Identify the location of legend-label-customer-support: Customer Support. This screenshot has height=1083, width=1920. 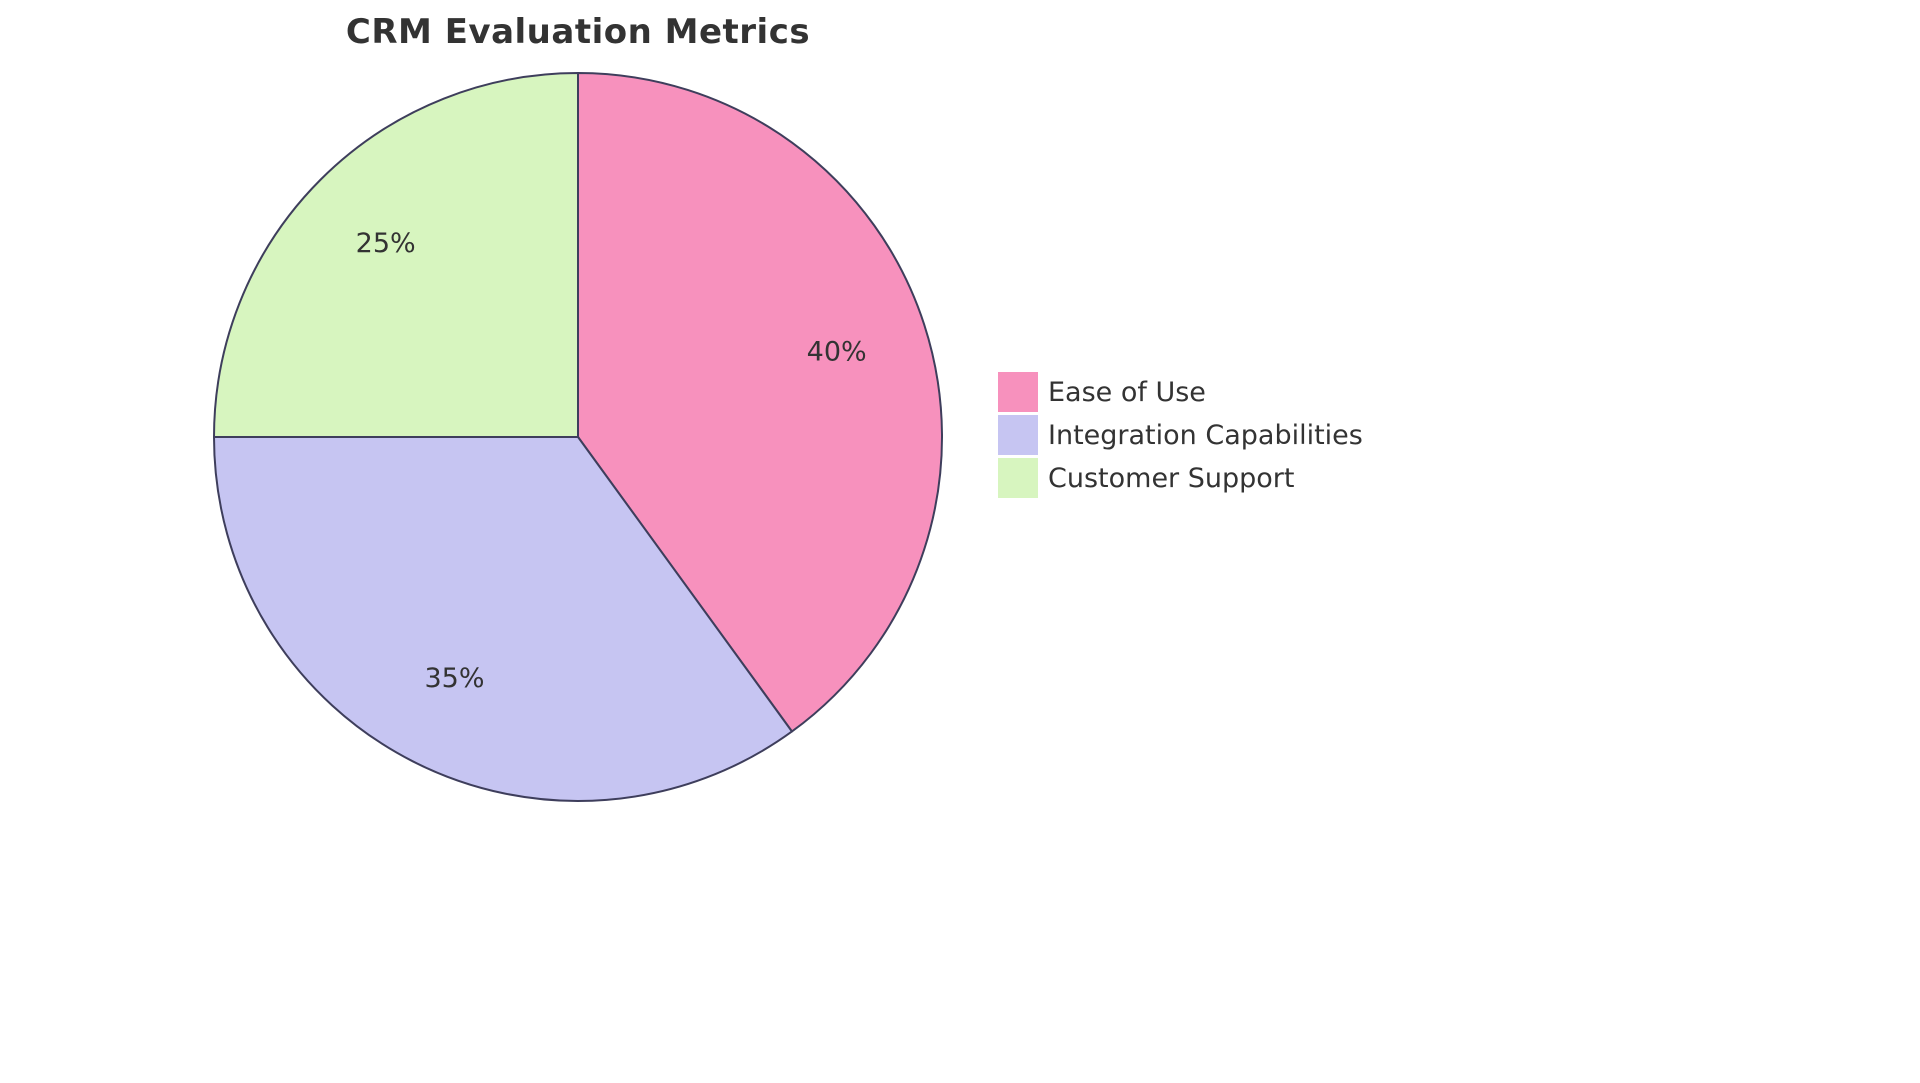
(1171, 478).